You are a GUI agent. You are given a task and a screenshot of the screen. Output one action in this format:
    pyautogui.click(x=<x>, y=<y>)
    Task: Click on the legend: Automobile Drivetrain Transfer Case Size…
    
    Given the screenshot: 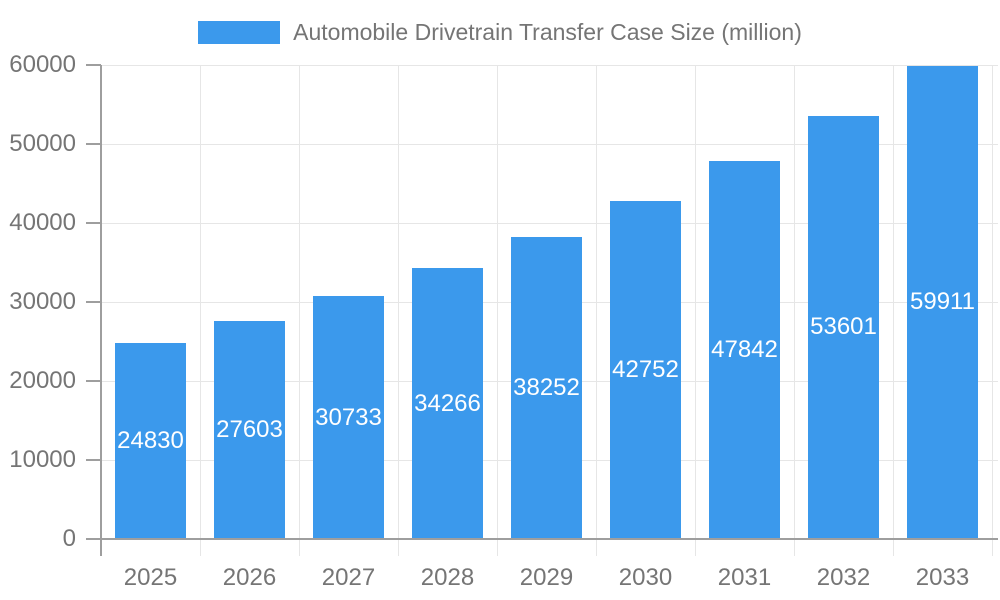 What is the action you would take?
    pyautogui.click(x=500, y=32)
    